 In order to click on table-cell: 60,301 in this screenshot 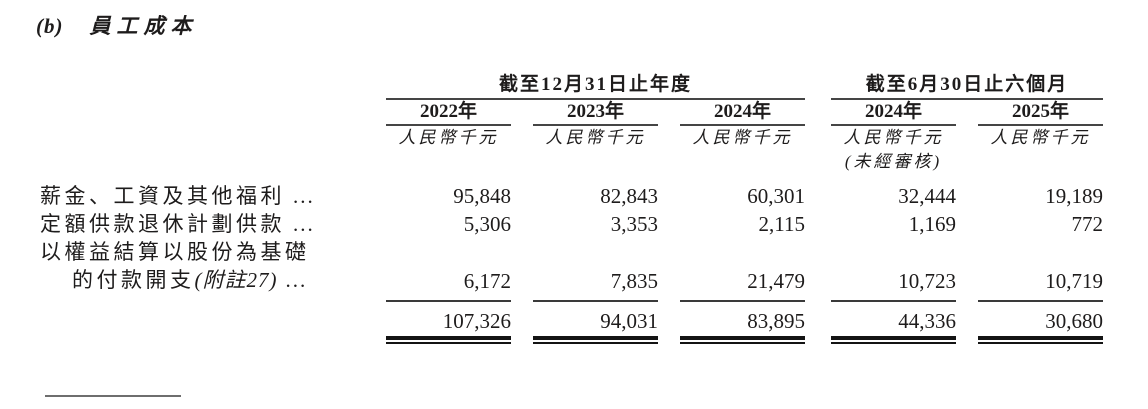, I will do `click(776, 196)`.